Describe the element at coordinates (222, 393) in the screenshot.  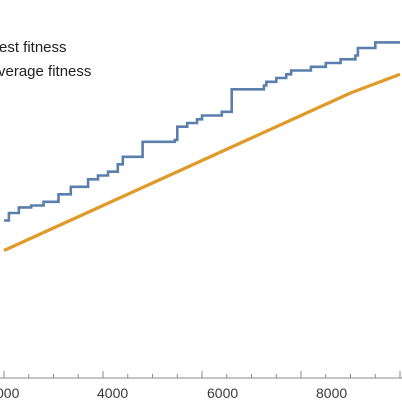
I see `x-tick-label-6000: 6000` at that location.